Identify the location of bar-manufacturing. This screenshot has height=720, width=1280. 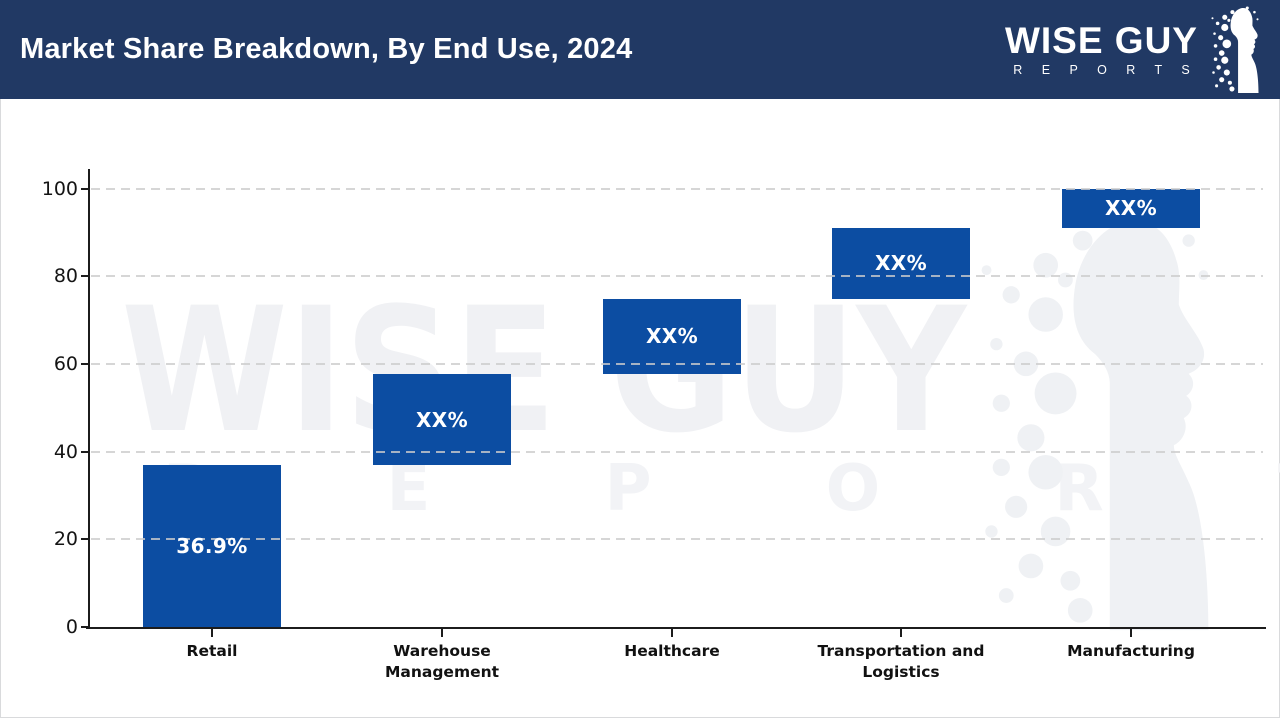
(1131, 208).